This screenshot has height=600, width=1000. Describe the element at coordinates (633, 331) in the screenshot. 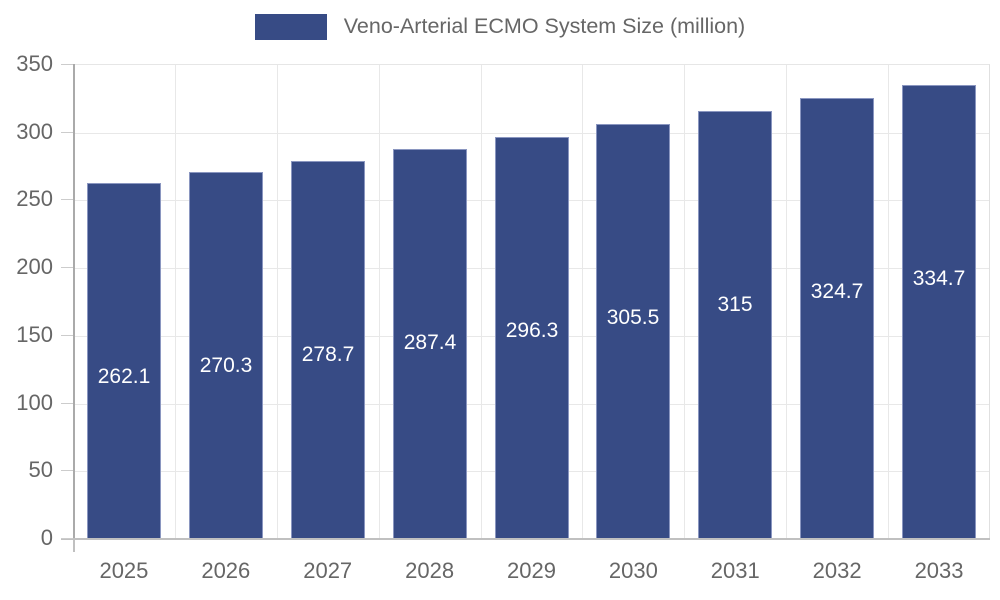

I see `bar: 305.5` at that location.